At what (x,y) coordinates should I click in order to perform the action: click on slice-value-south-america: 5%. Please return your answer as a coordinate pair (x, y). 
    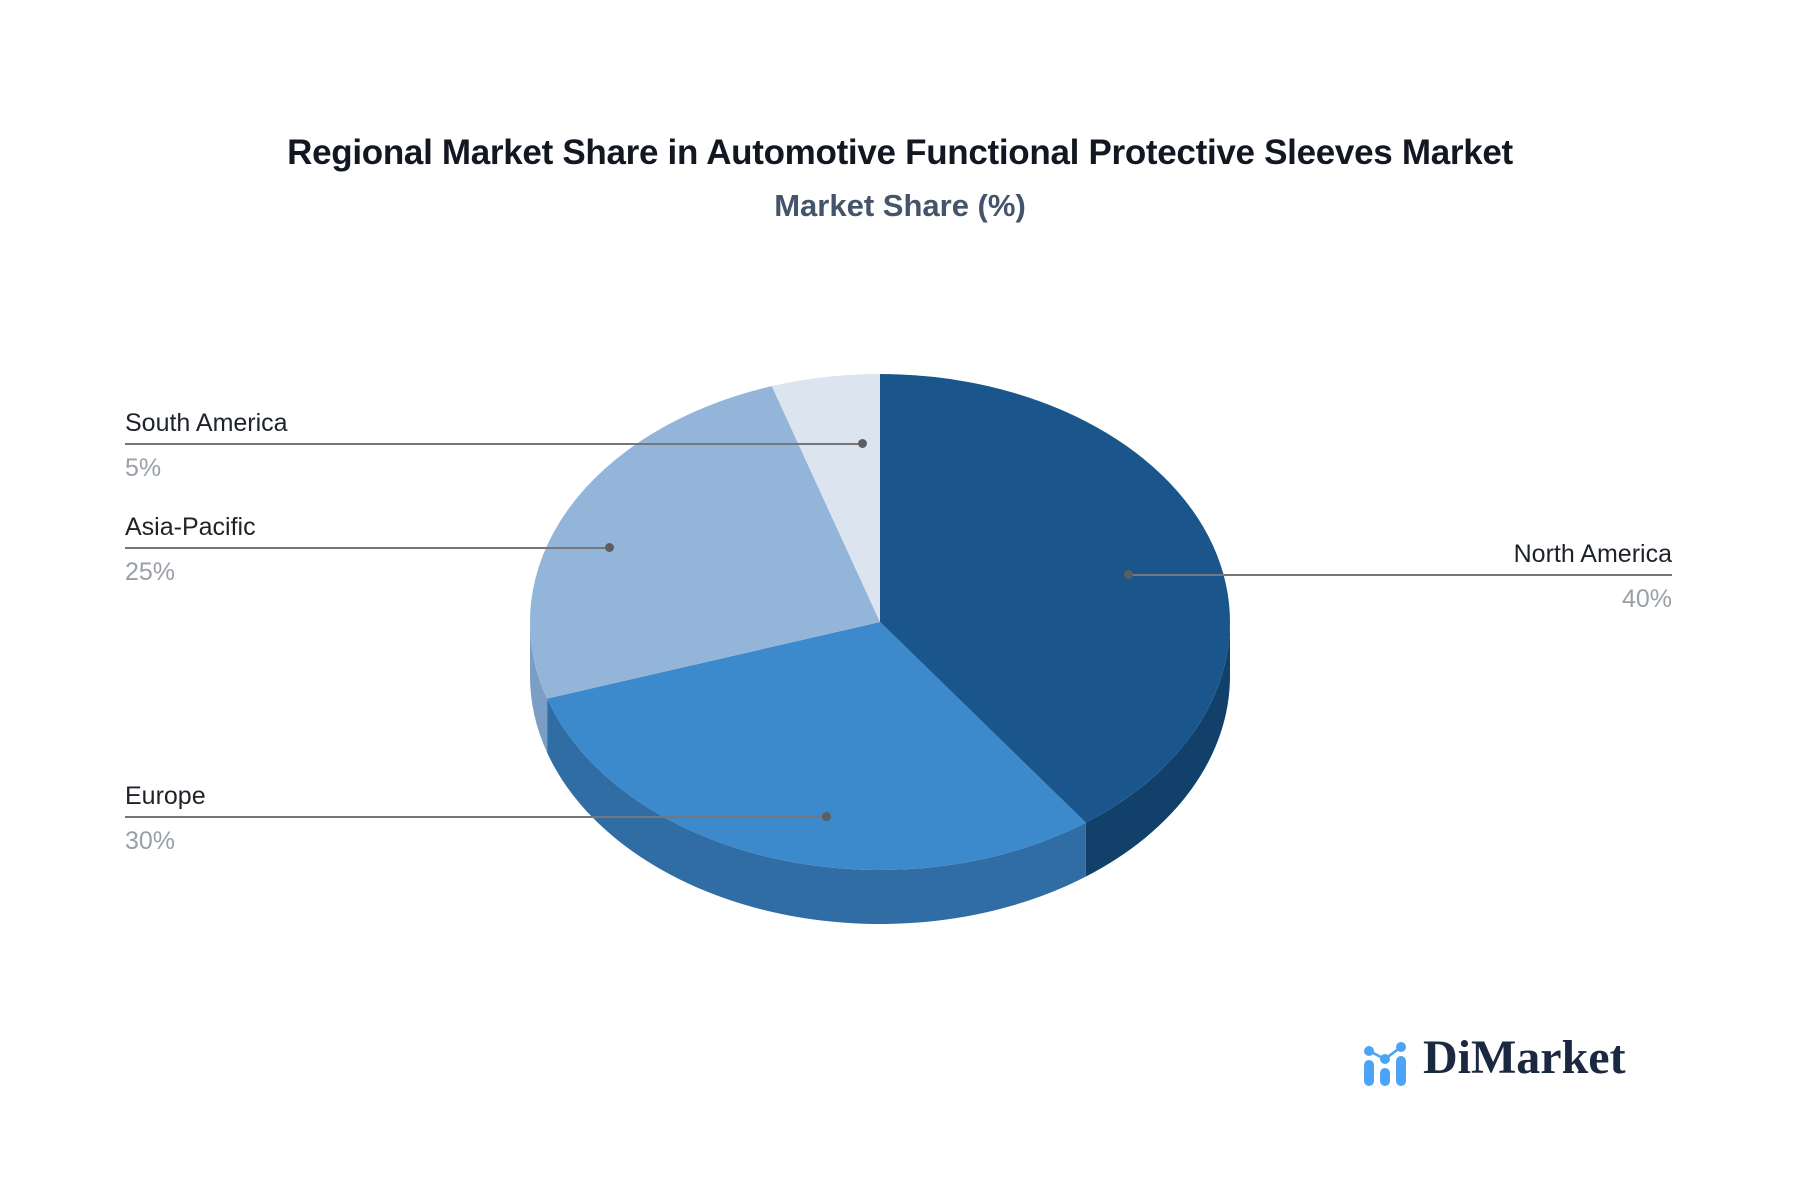
    Looking at the image, I should click on (143, 468).